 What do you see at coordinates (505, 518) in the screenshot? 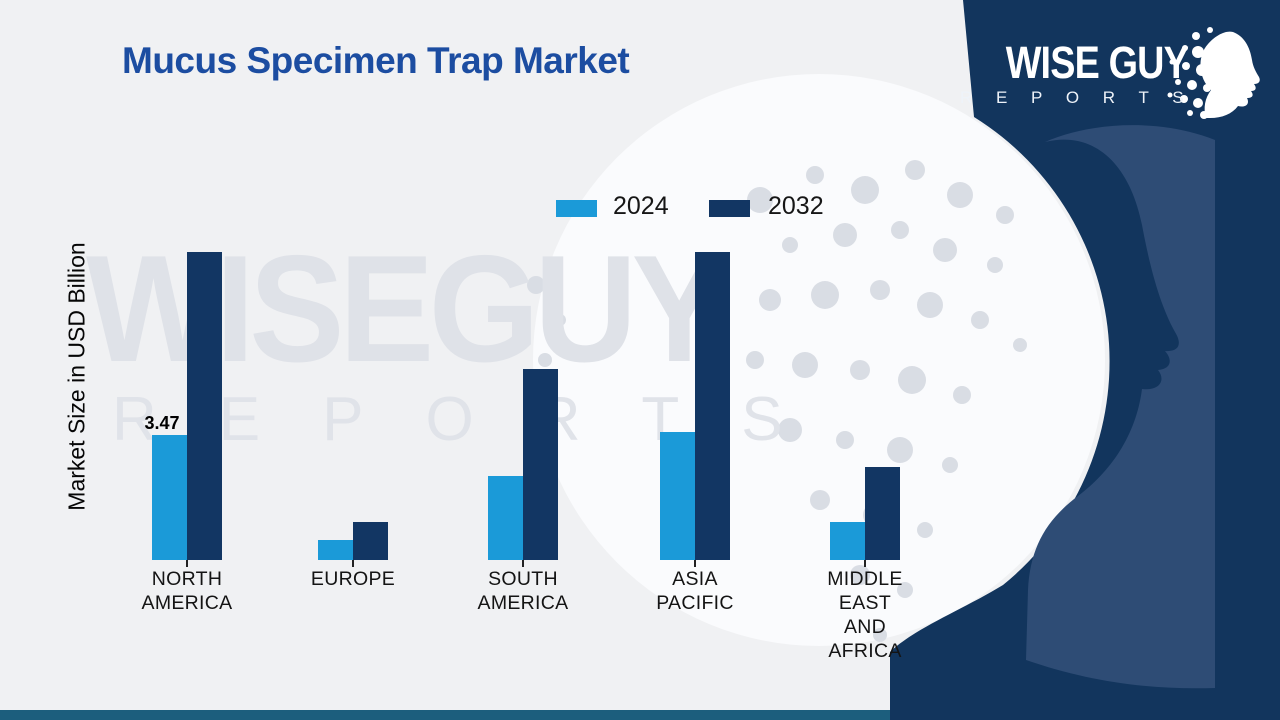
I see `bar-2024-south-america` at bounding box center [505, 518].